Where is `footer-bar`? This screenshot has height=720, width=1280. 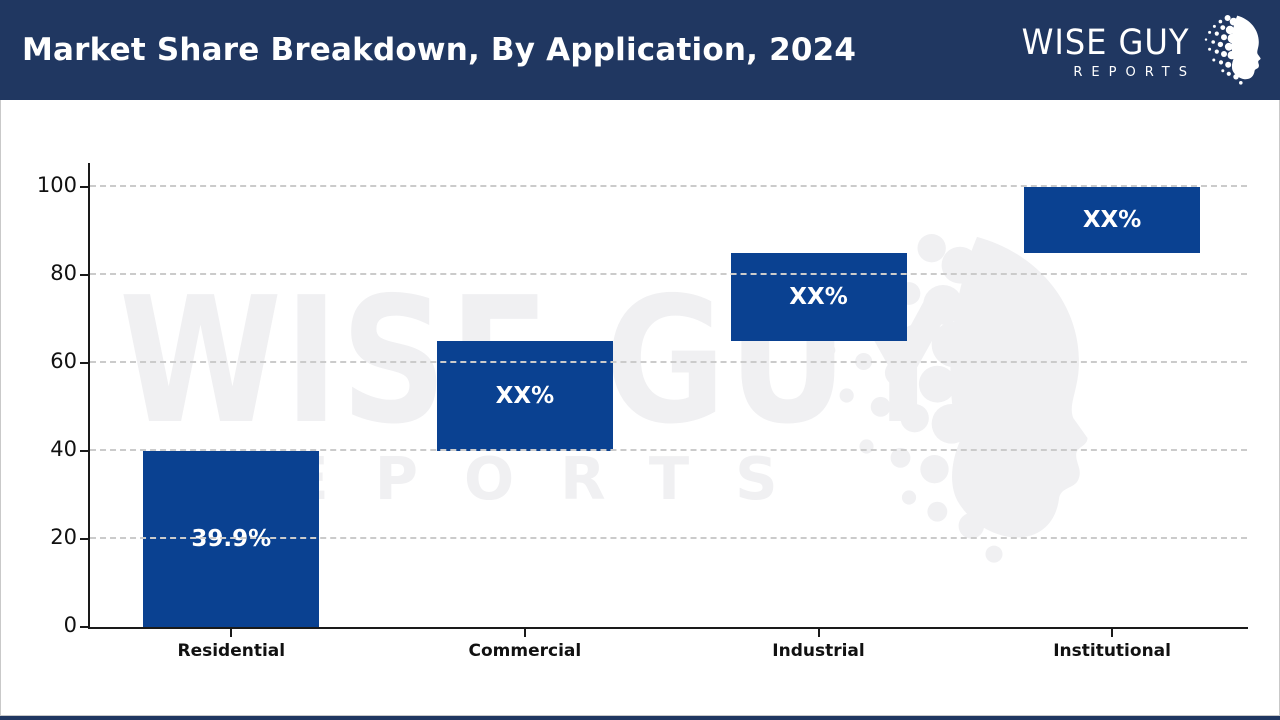
footer-bar is located at coordinates (640, 718).